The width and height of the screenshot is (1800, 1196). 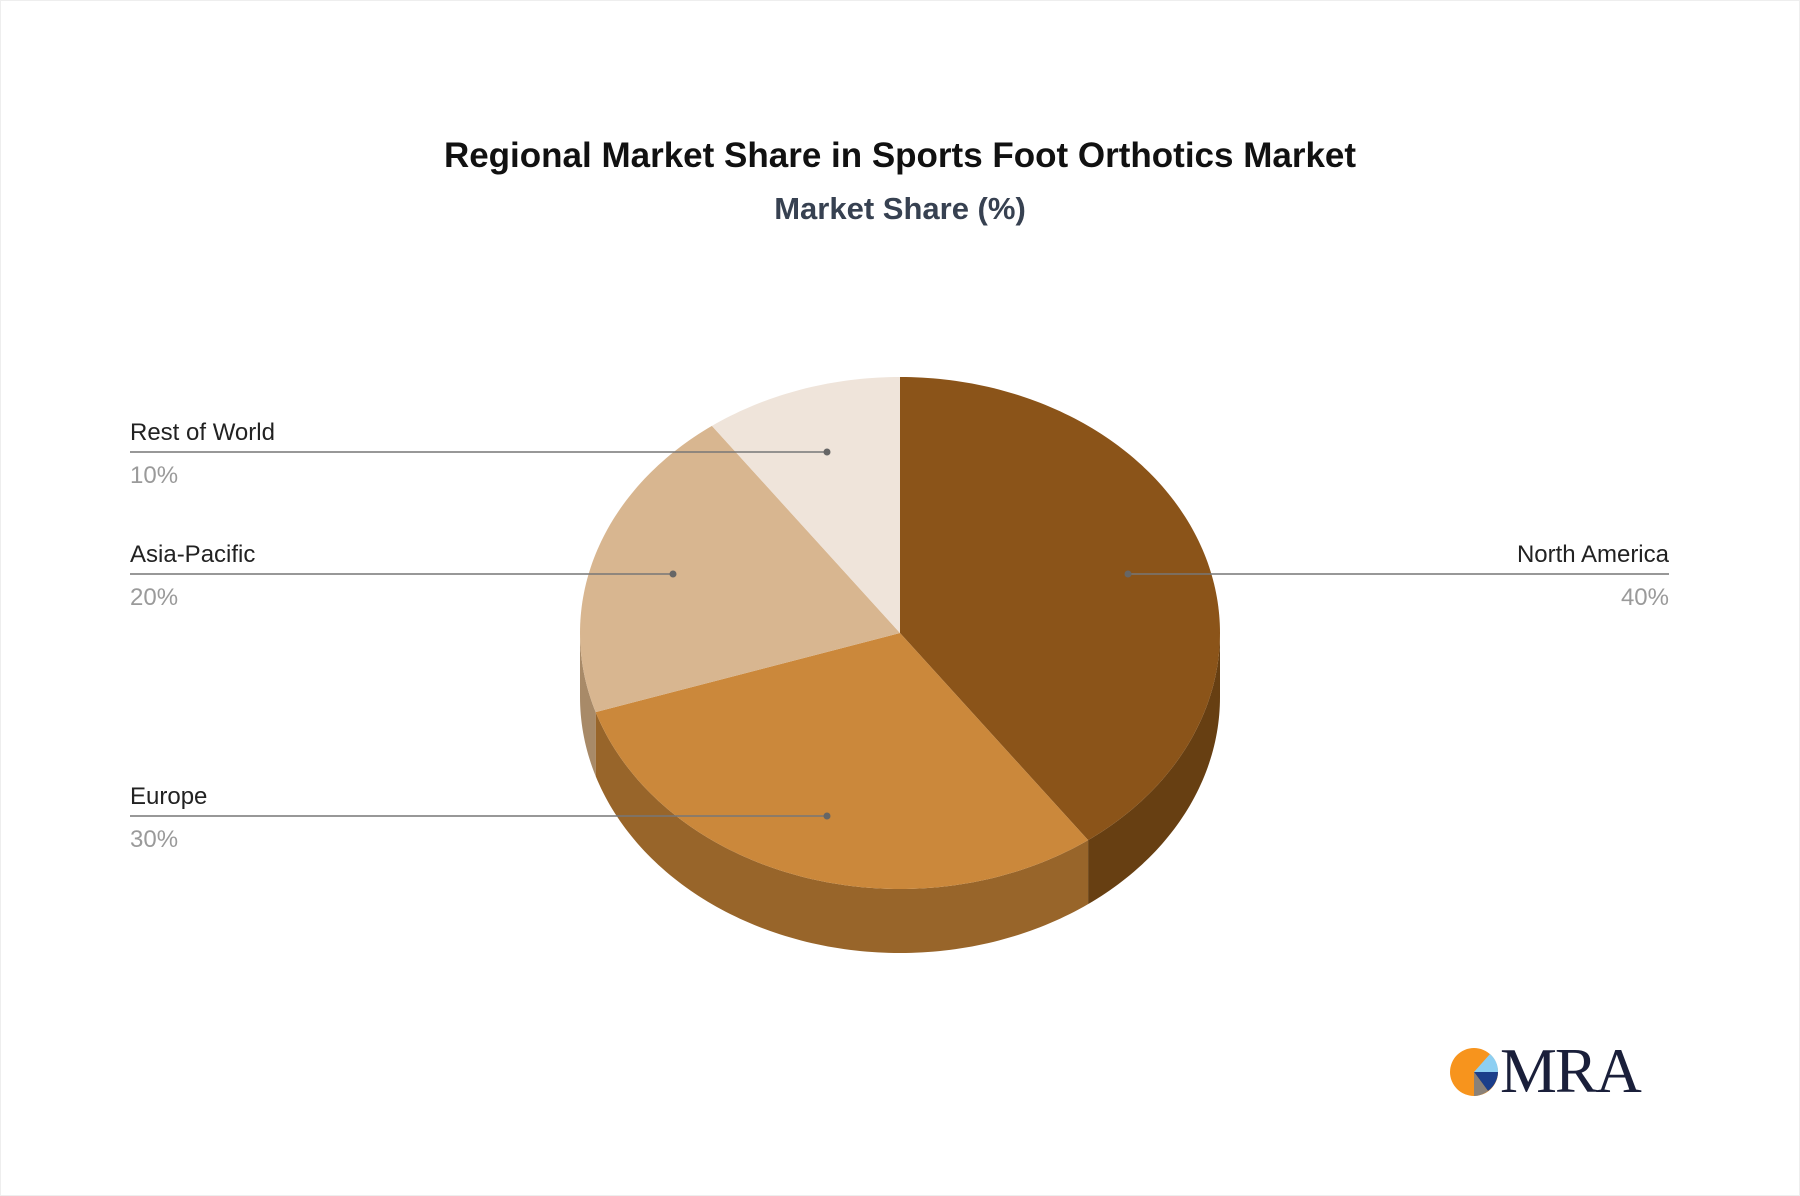 What do you see at coordinates (827, 816) in the screenshot?
I see `leader-dot-europe` at bounding box center [827, 816].